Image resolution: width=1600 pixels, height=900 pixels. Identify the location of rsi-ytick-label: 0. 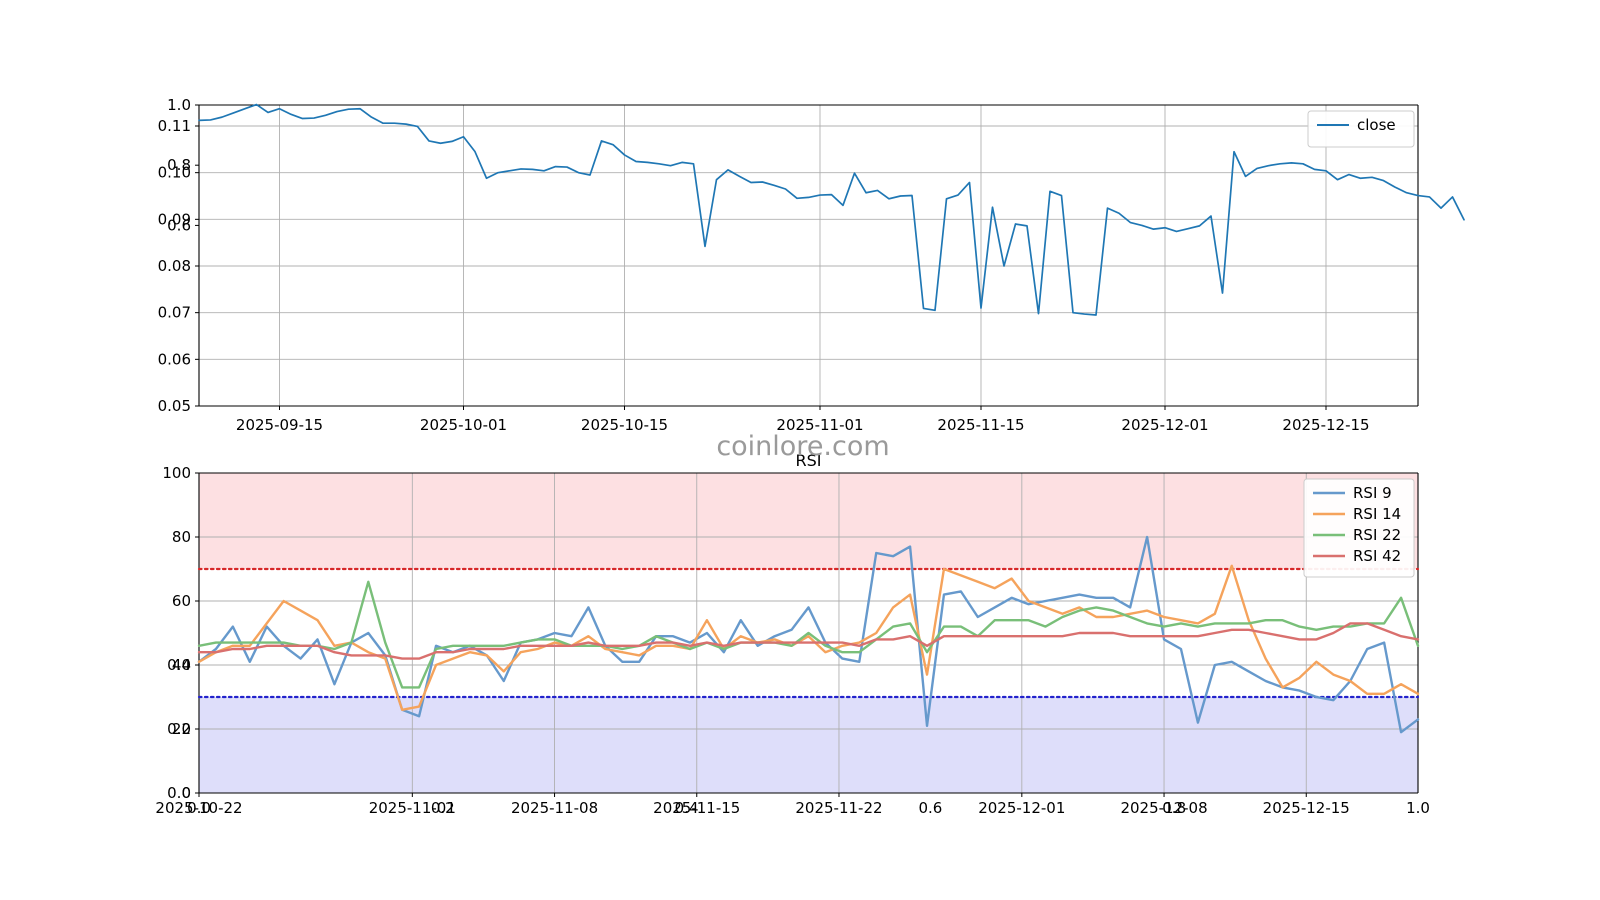
(186, 793).